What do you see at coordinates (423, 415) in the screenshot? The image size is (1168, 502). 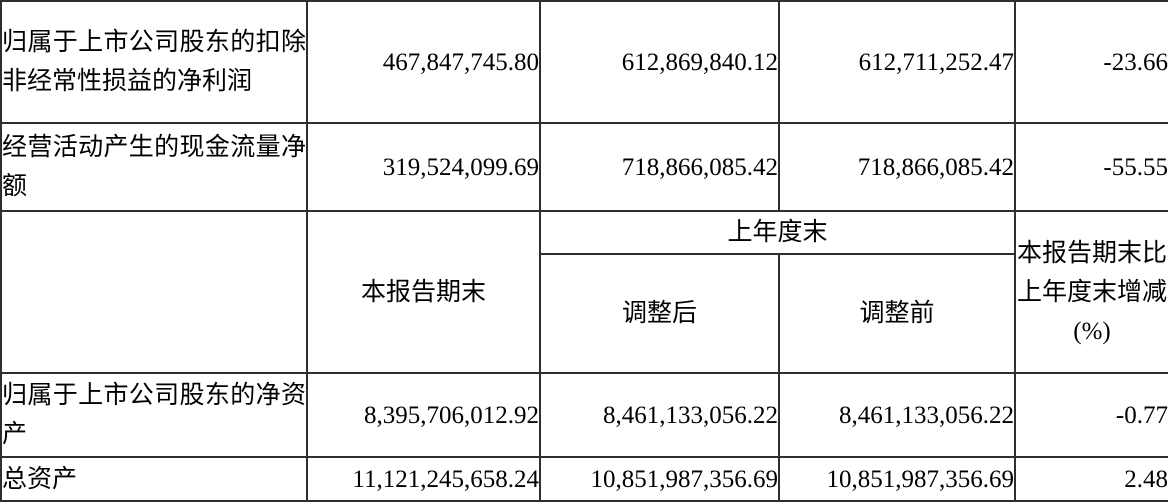 I see `value-current-period: 8,395,706,012.92` at bounding box center [423, 415].